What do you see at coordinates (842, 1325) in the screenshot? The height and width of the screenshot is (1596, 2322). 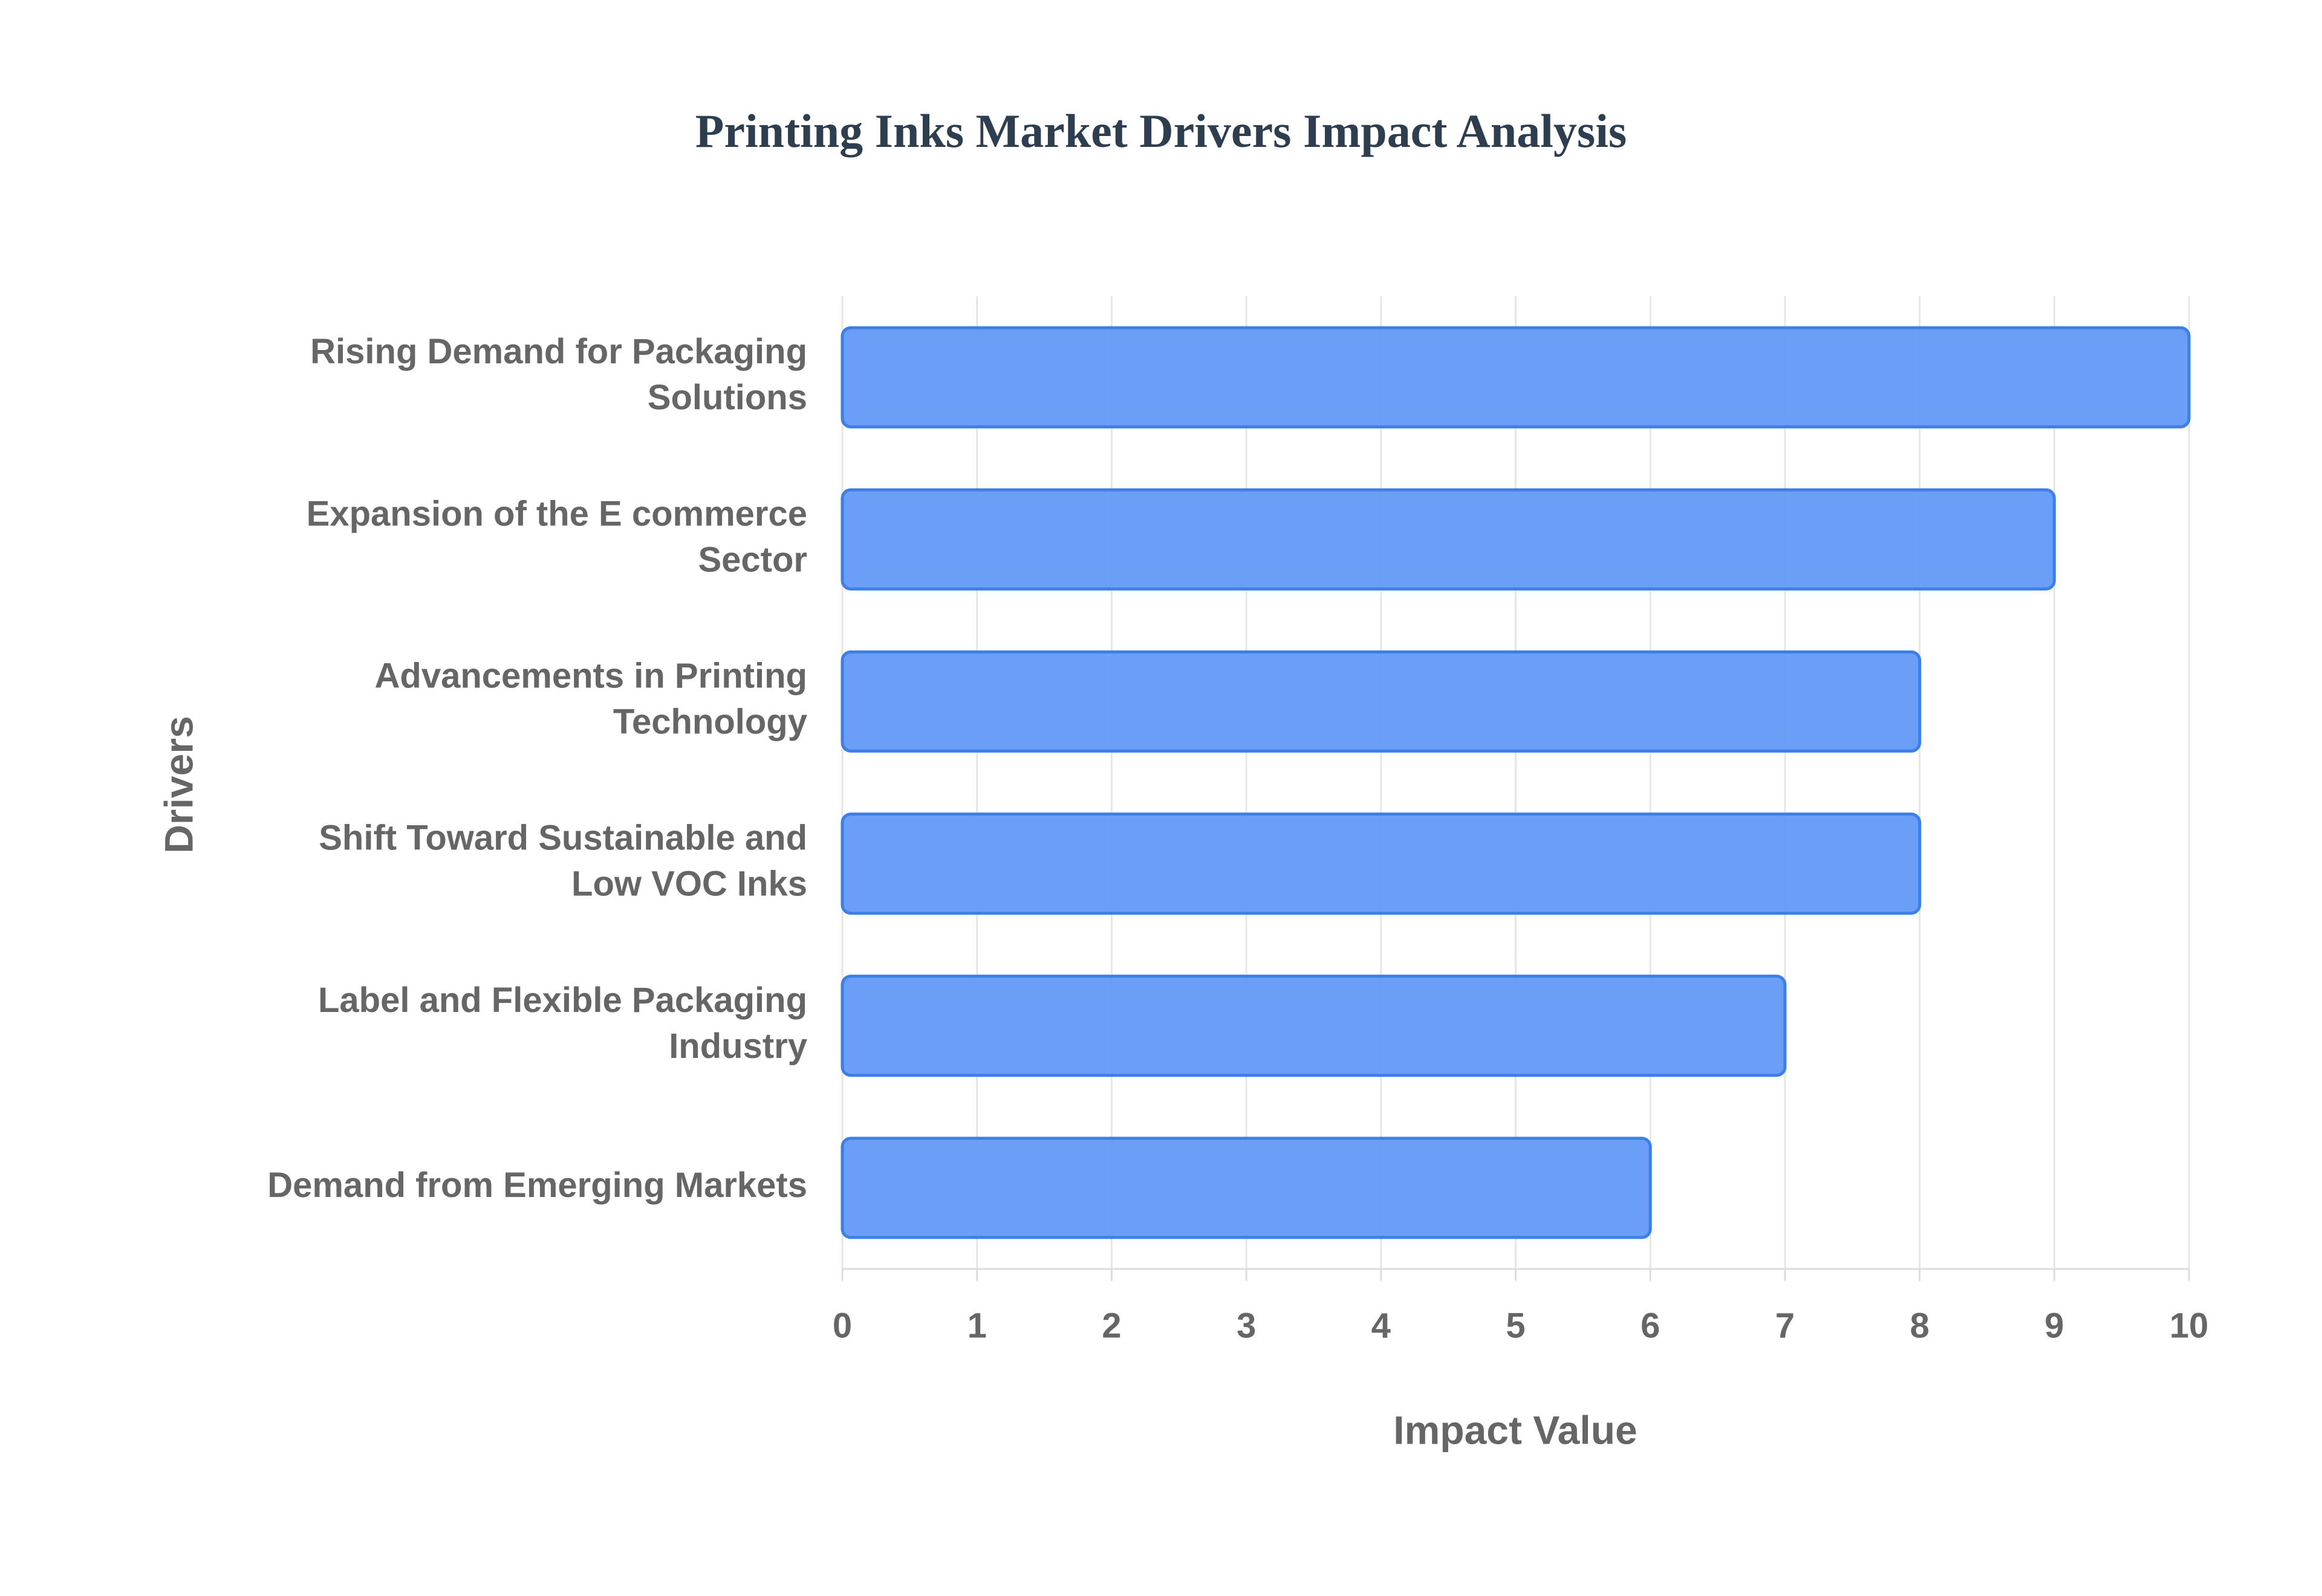 I see `x-tick-label: 0` at bounding box center [842, 1325].